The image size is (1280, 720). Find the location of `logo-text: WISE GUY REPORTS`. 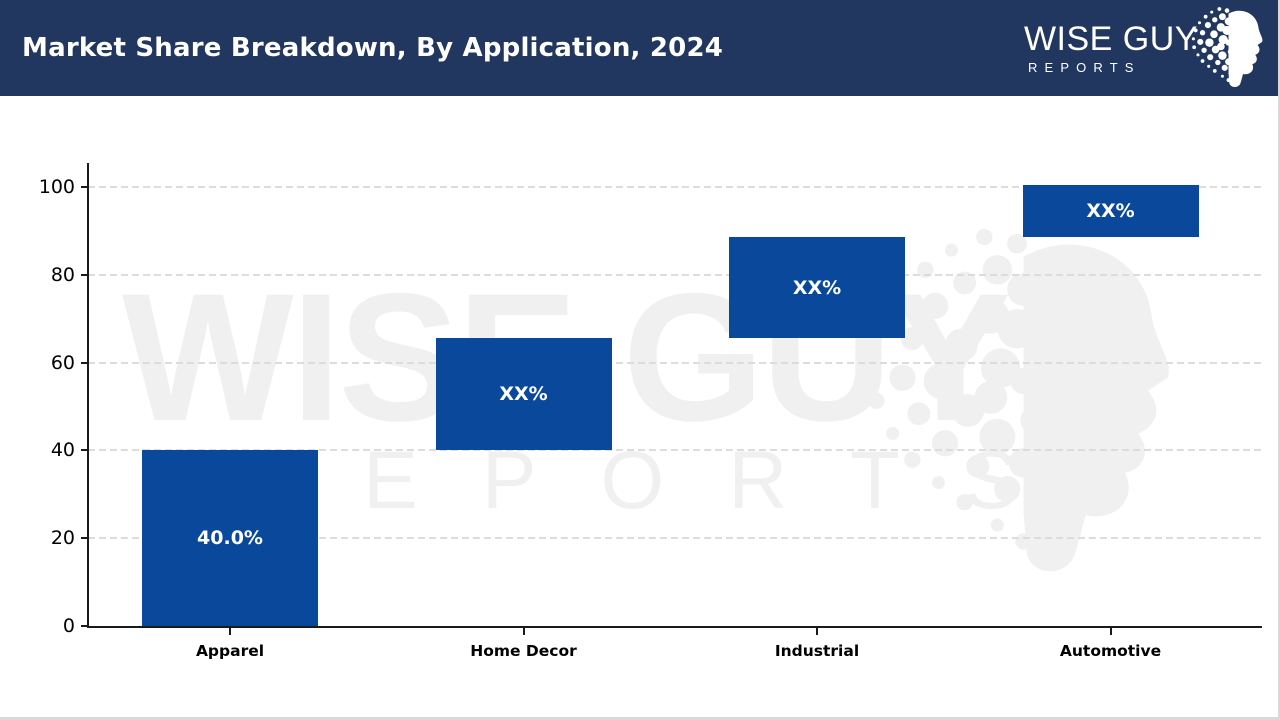

logo-text: WISE GUY REPORTS is located at coordinates (1111, 48).